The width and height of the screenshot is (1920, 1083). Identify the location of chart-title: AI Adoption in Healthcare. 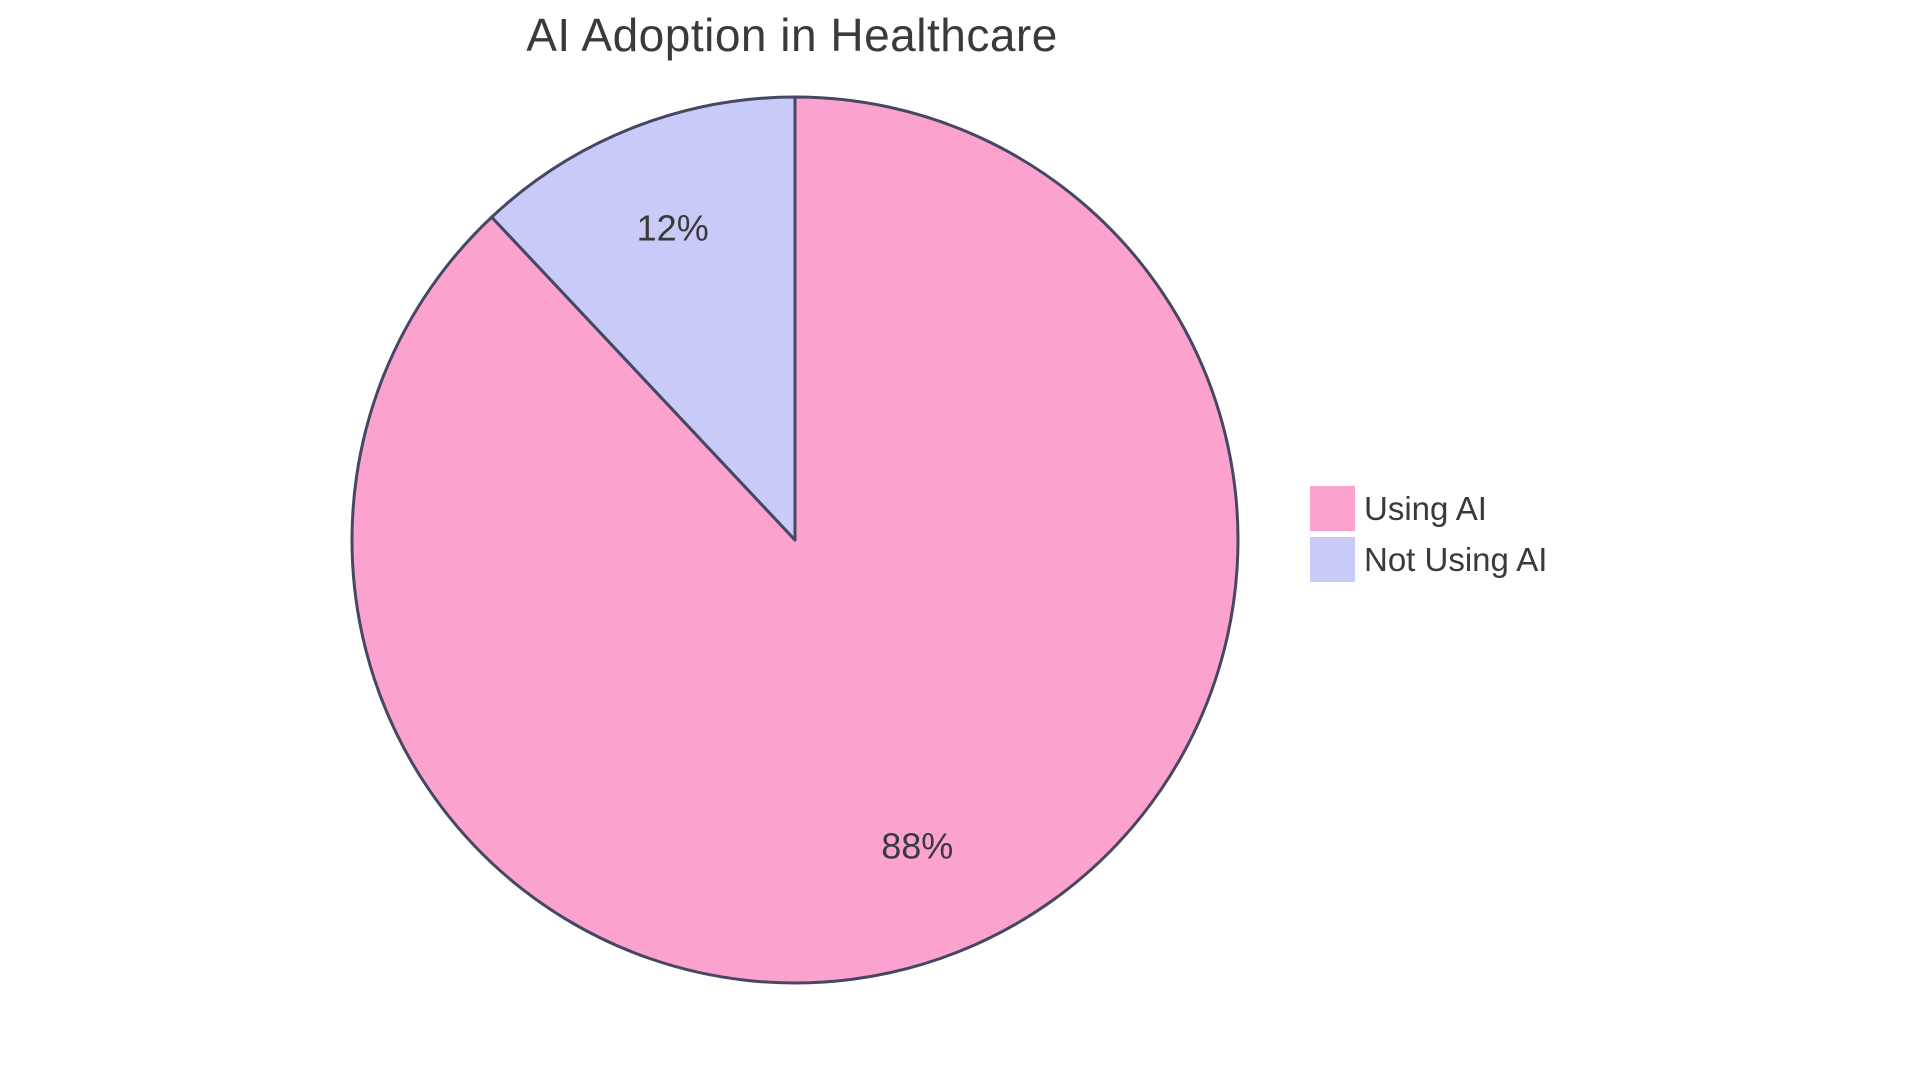
(792, 35).